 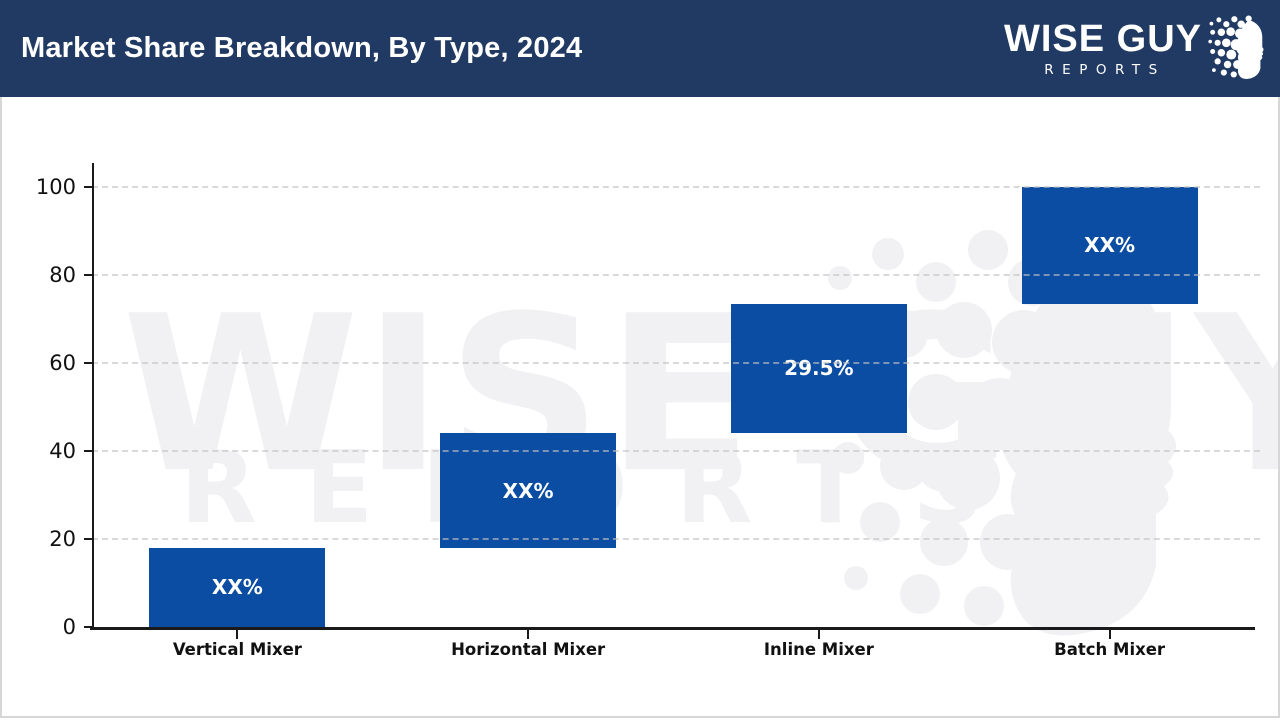 I want to click on x-category-label: Horizontal Mixer, so click(x=528, y=649).